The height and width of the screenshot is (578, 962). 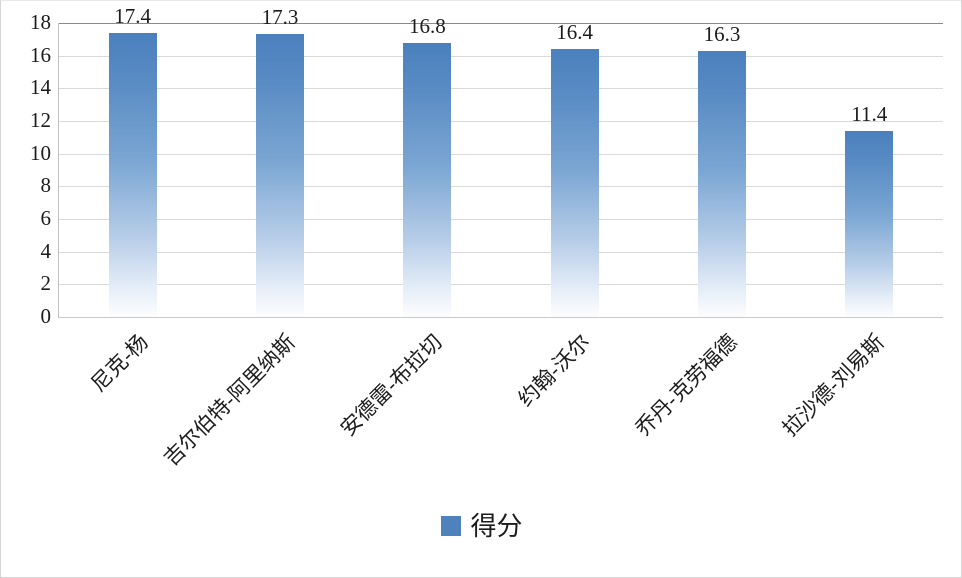 I want to click on bar-slot: 16.8, so click(x=427, y=166).